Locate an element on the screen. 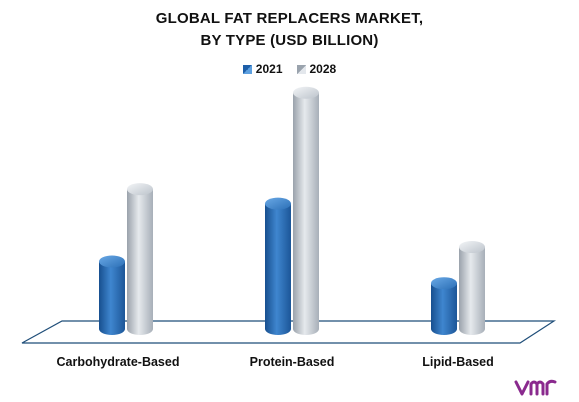 Image resolution: width=579 pixels, height=402 pixels. legend-item-2021: 2021 is located at coordinates (262, 69).